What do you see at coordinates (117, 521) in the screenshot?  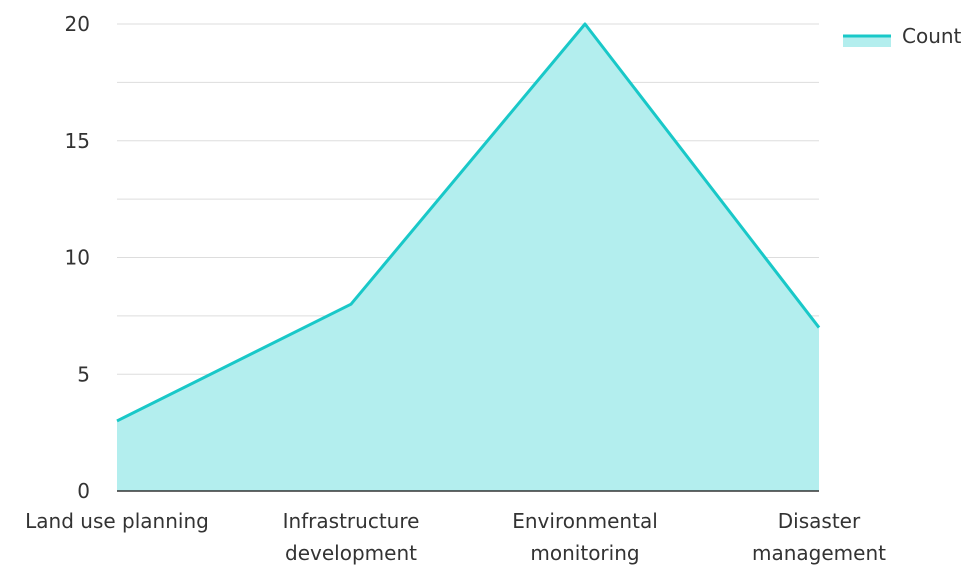 I see `x-tick-label: Land use planning` at bounding box center [117, 521].